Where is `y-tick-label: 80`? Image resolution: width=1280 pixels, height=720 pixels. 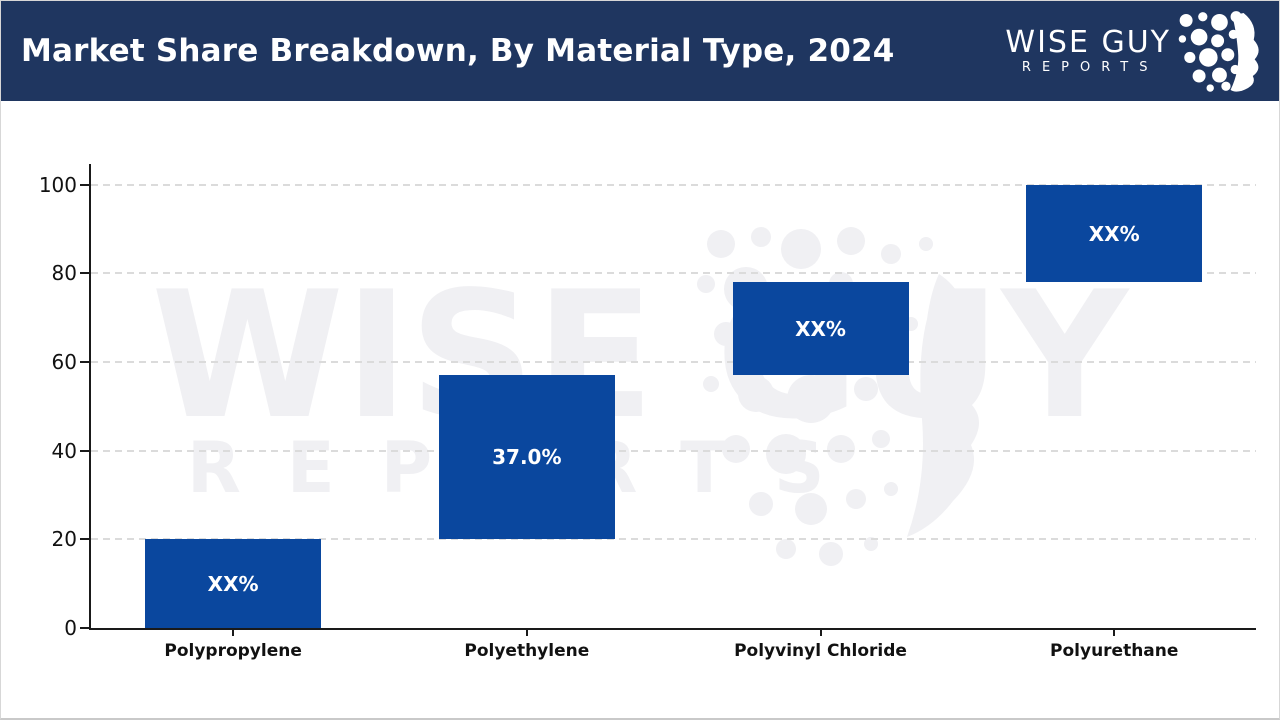 y-tick-label: 80 is located at coordinates (64, 273).